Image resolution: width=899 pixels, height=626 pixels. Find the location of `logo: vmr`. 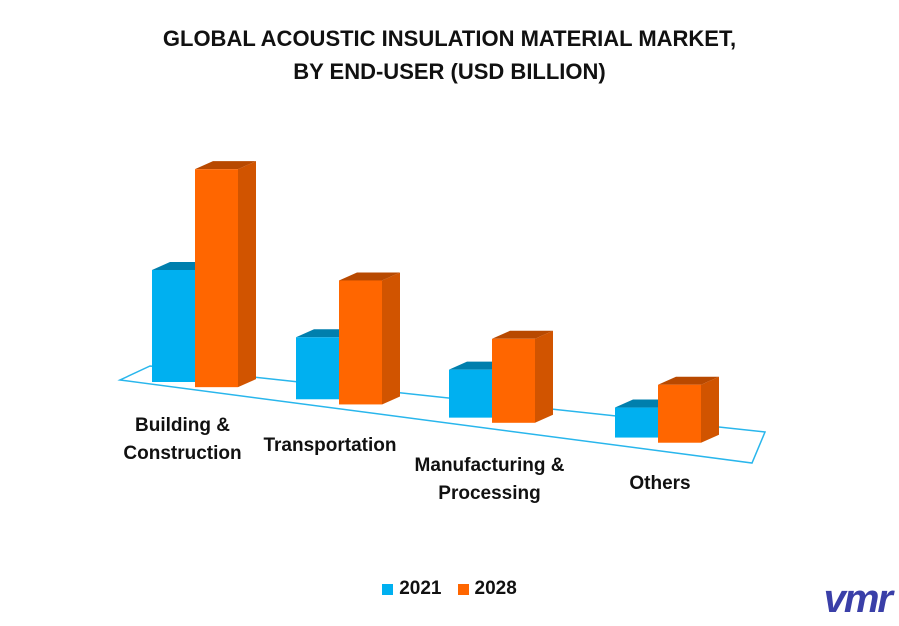

logo: vmr is located at coordinates (858, 599).